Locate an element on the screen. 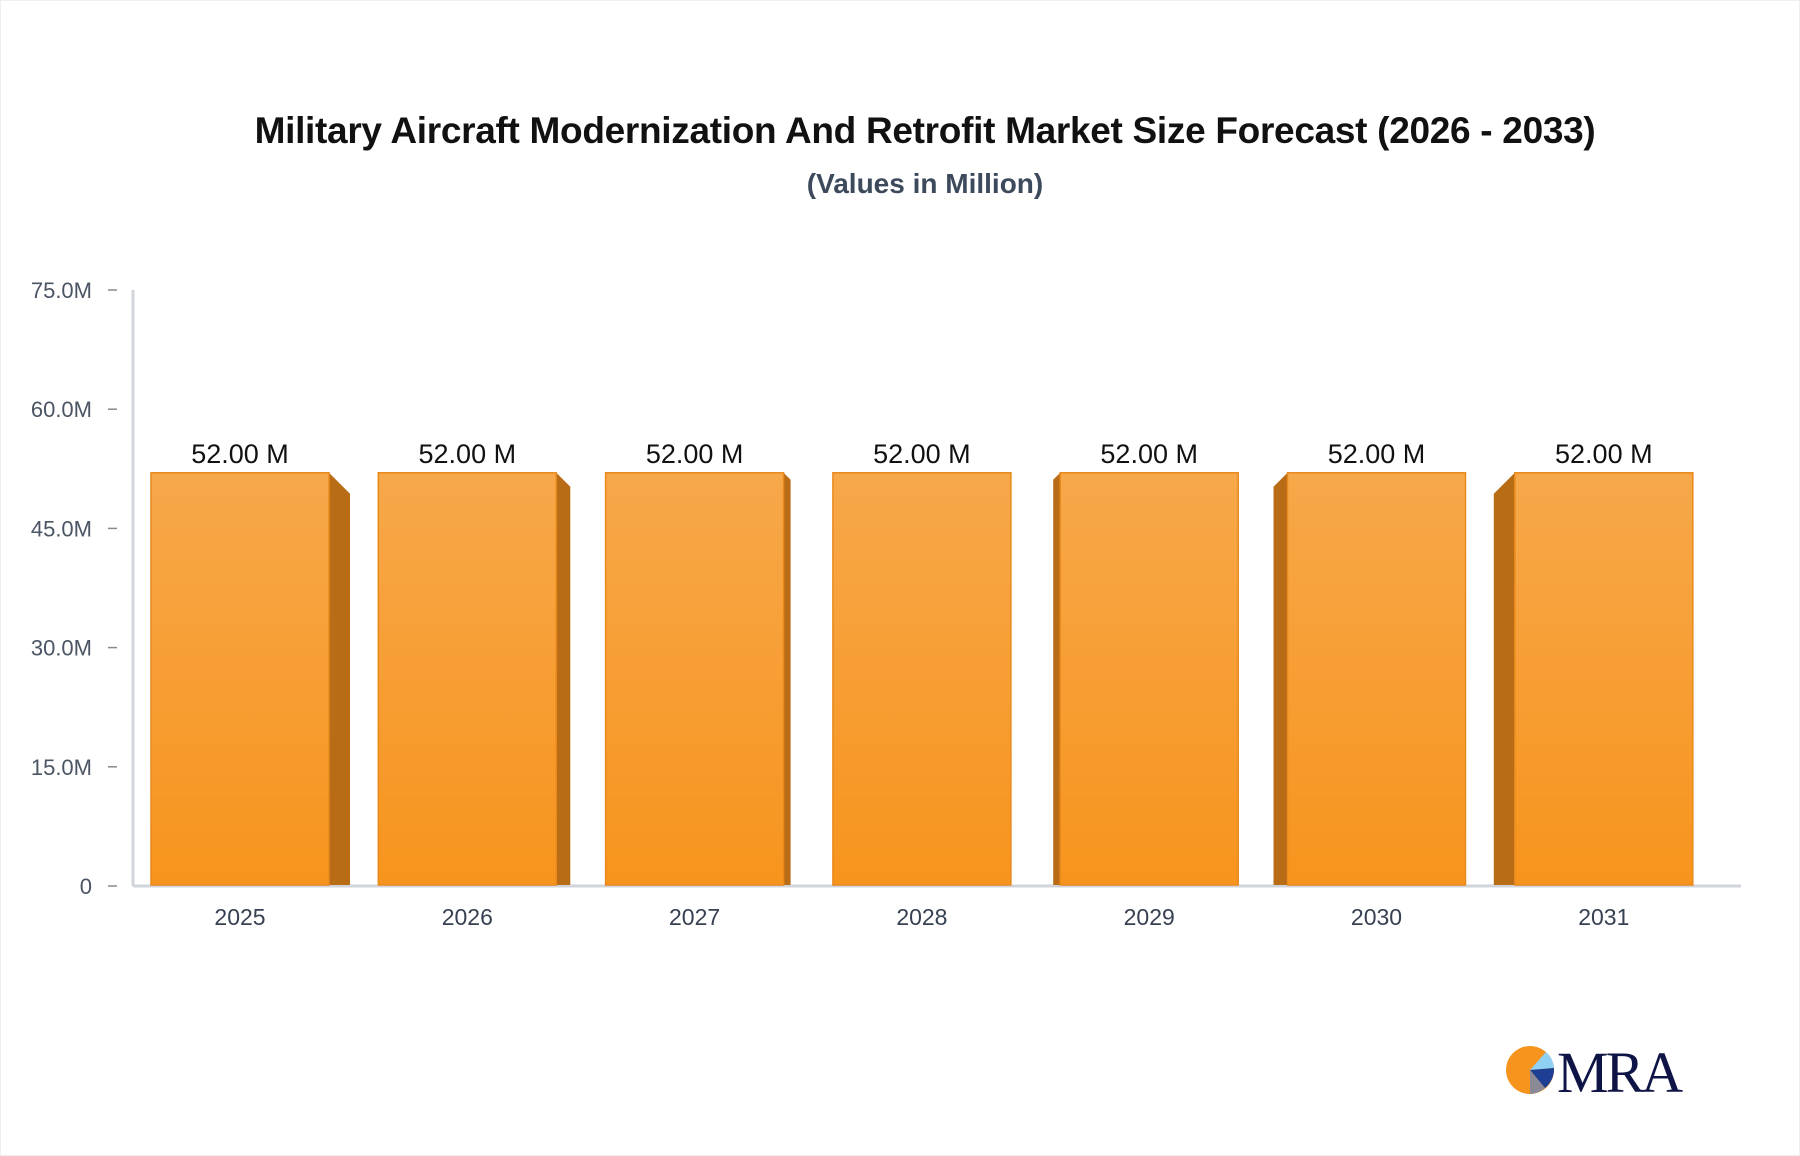 The image size is (1800, 1156). y-tick-label: 45.0M is located at coordinates (61, 528).